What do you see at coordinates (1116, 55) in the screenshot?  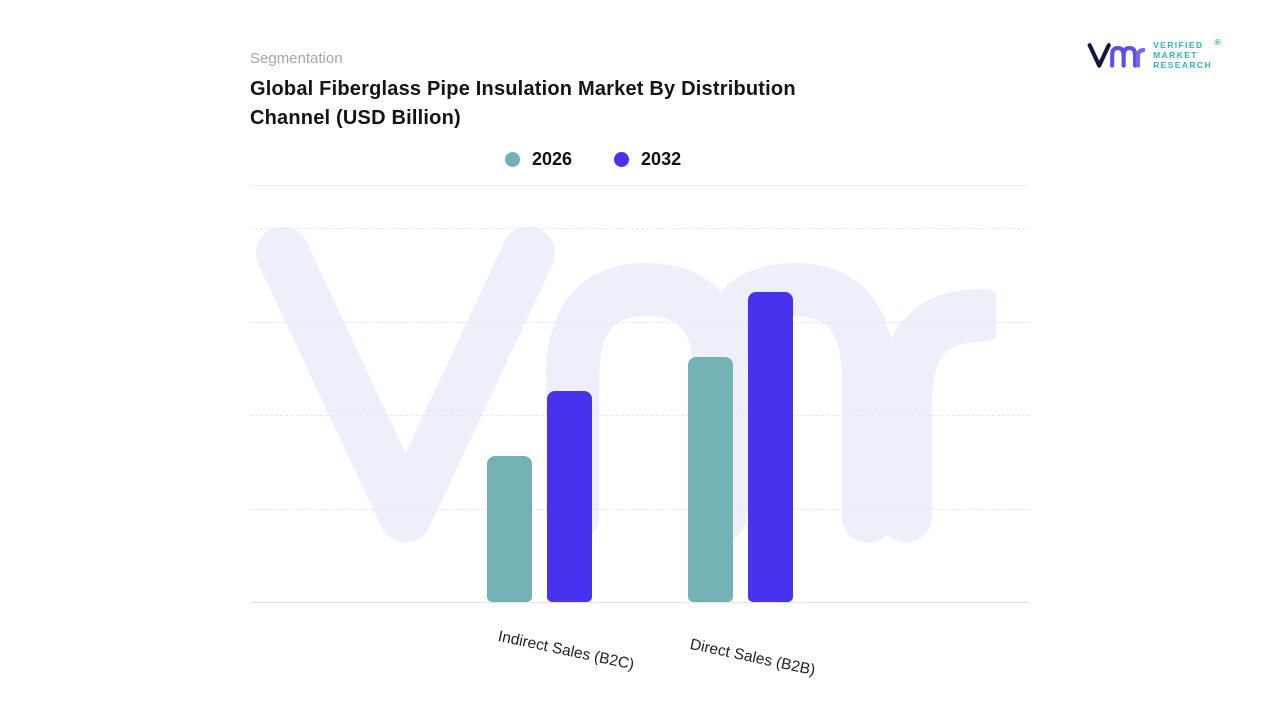 I see `vmr-logo-mark-icon` at bounding box center [1116, 55].